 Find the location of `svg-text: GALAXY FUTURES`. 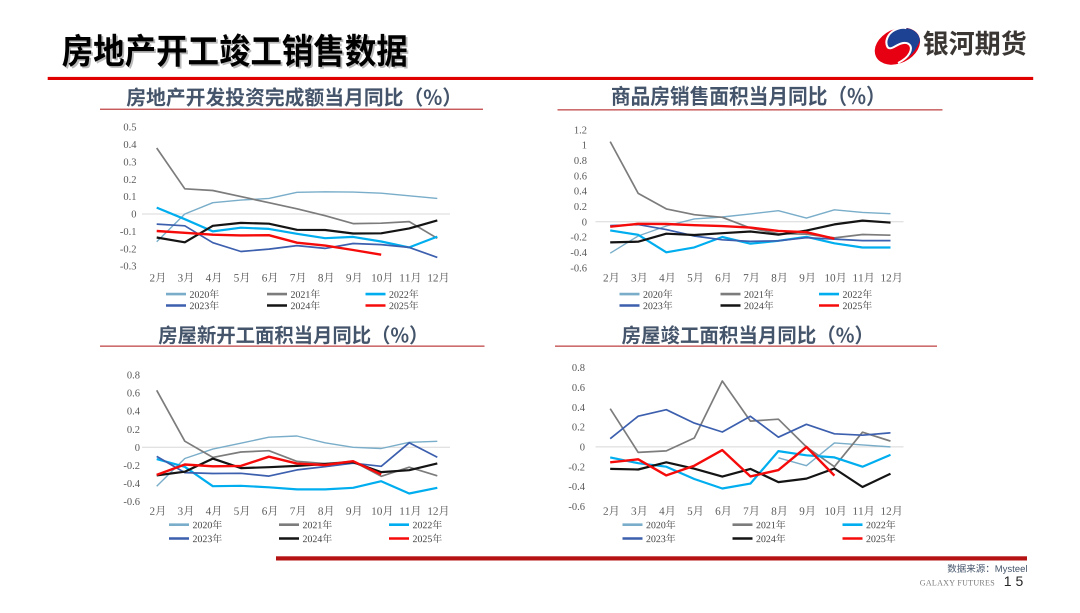

svg-text: GALAXY FUTURES is located at coordinates (957, 582).